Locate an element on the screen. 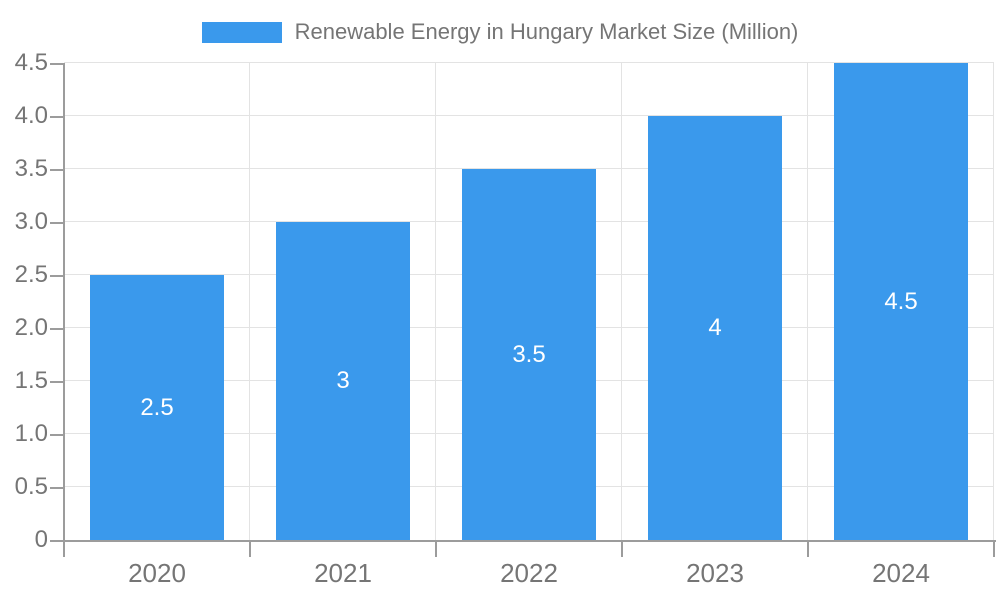 This screenshot has width=1000, height=600. y-tick-label: 1.5 is located at coordinates (31, 380).